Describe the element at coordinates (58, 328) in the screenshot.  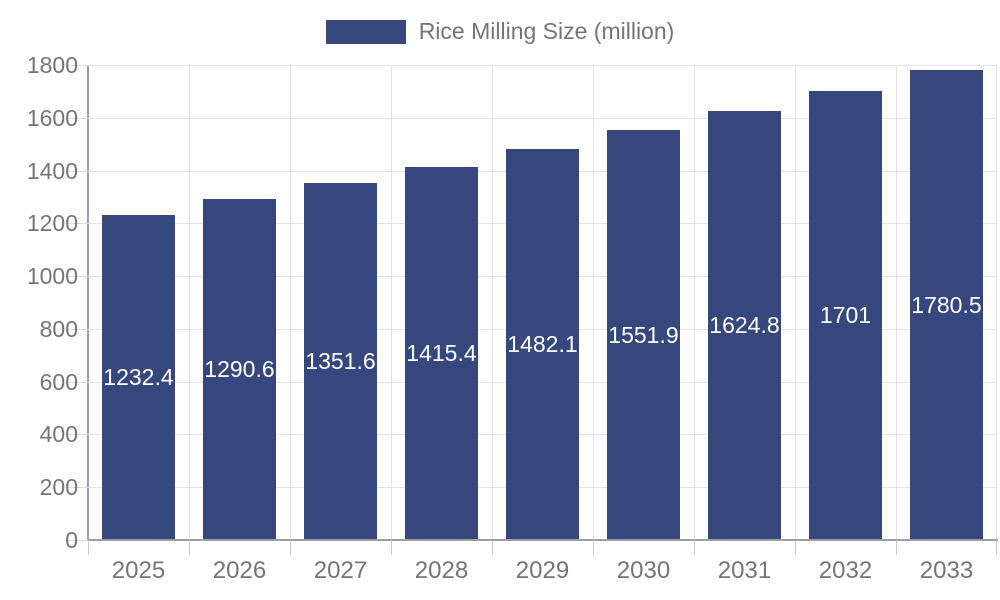
I see `y-axis-label: 800` at that location.